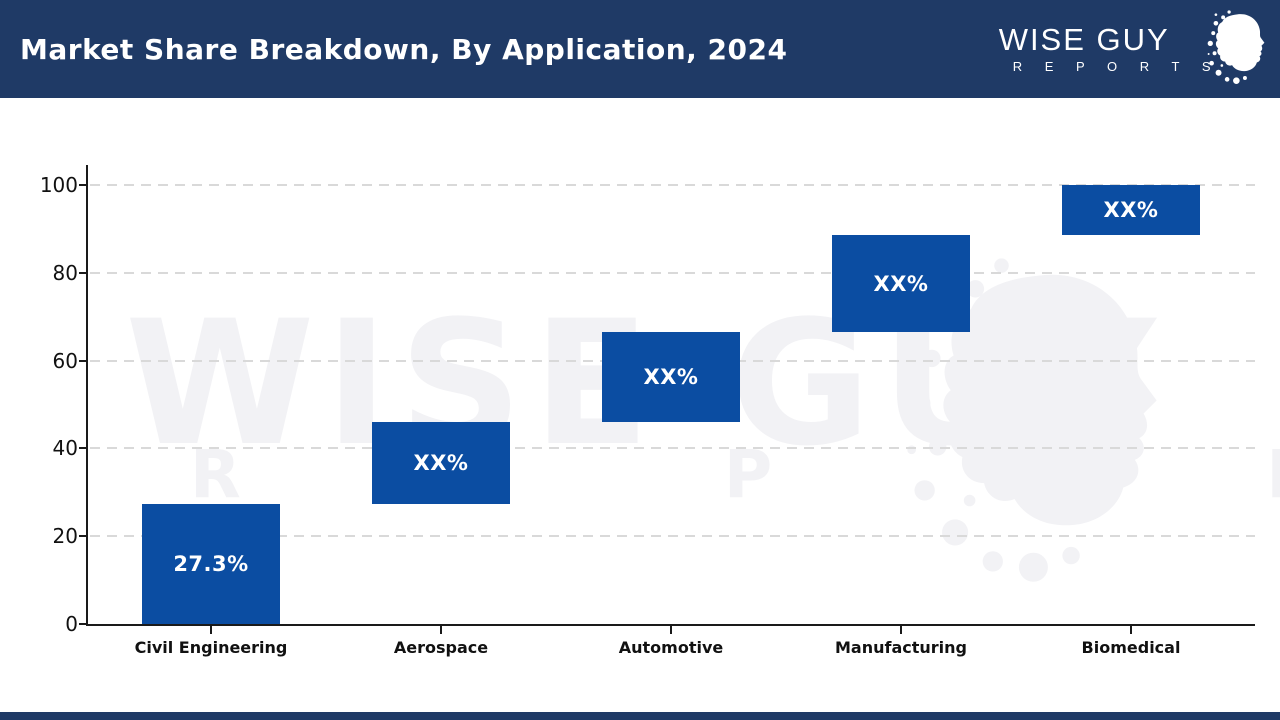  I want to click on bar-manufacturing: XX%, so click(901, 284).